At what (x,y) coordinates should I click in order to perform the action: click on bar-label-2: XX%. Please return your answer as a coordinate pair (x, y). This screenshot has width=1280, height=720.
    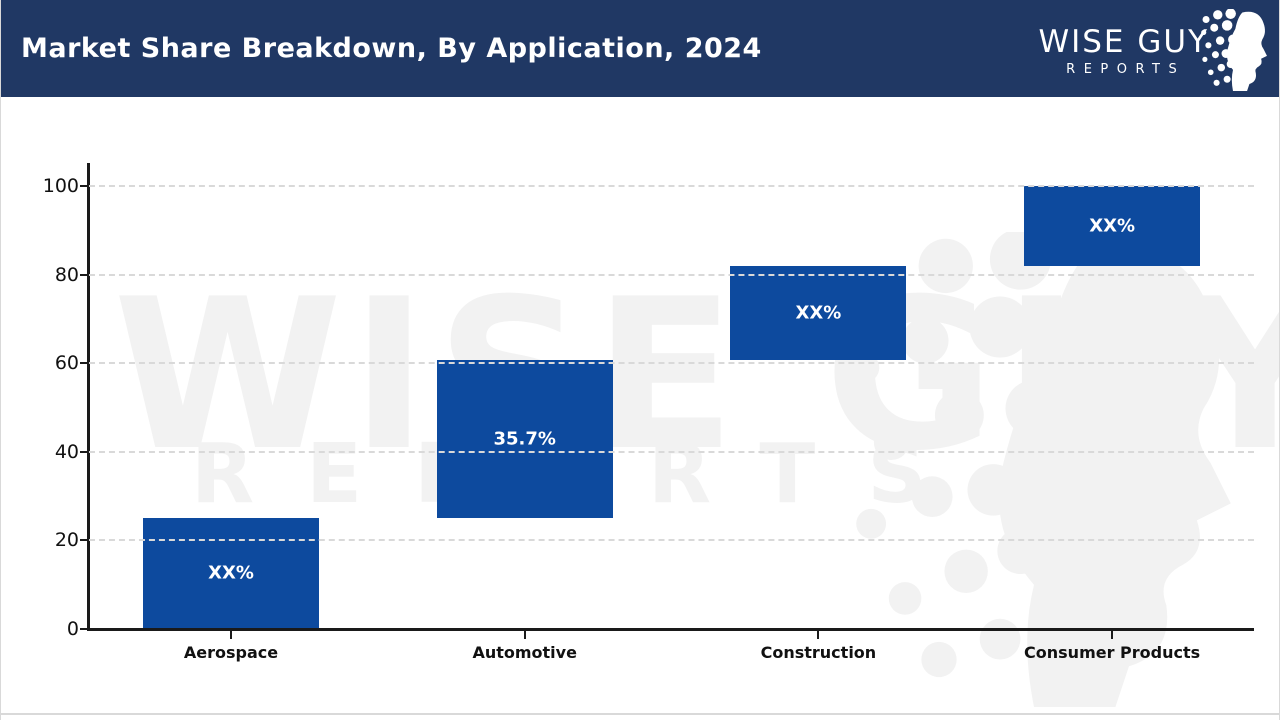
    Looking at the image, I should click on (818, 313).